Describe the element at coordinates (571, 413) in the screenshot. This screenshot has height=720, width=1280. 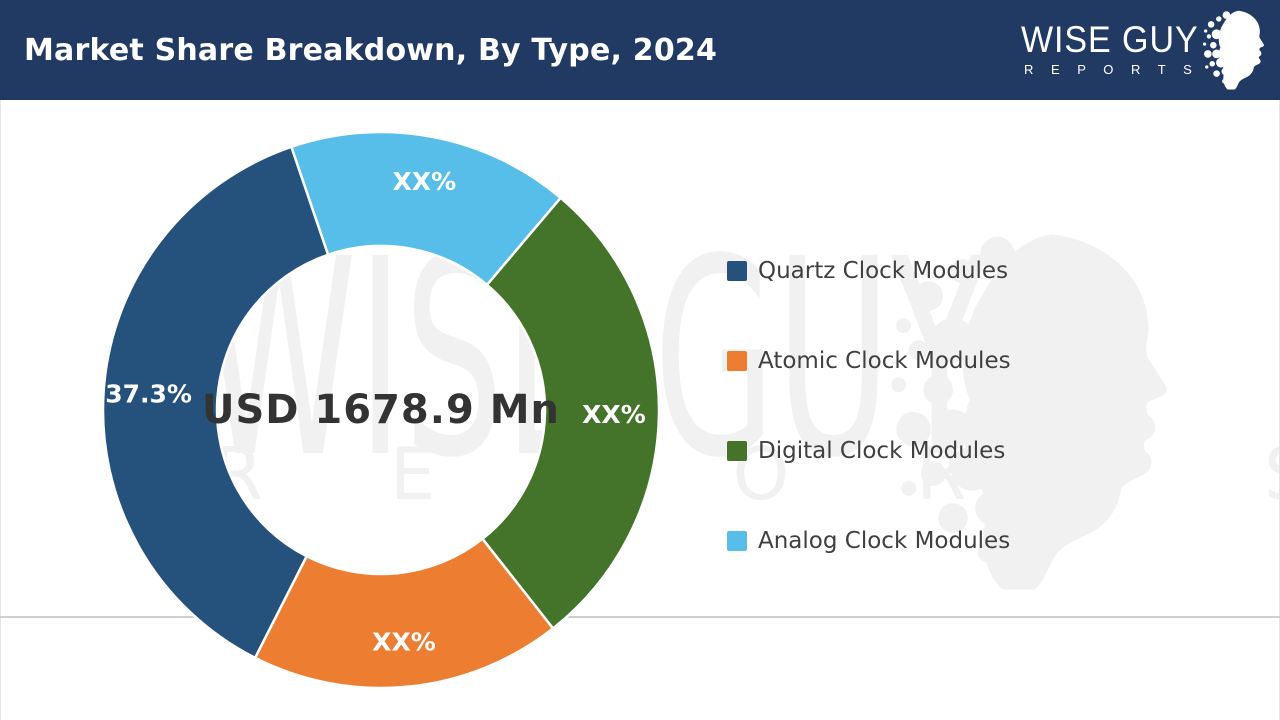
I see `slice-digital-clock-modules` at that location.